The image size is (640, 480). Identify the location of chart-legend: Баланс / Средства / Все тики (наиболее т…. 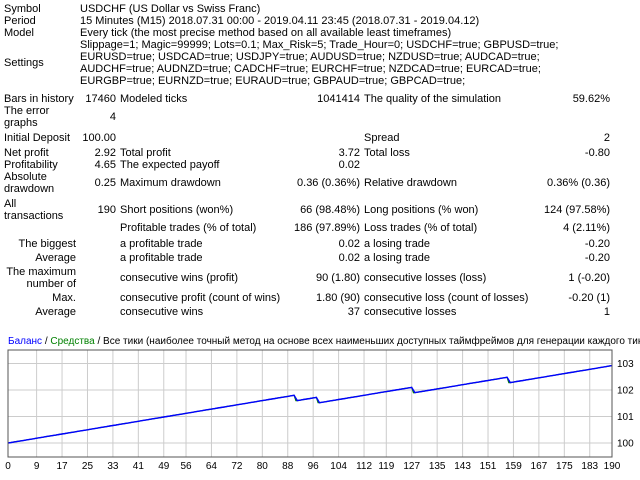
(320, 341).